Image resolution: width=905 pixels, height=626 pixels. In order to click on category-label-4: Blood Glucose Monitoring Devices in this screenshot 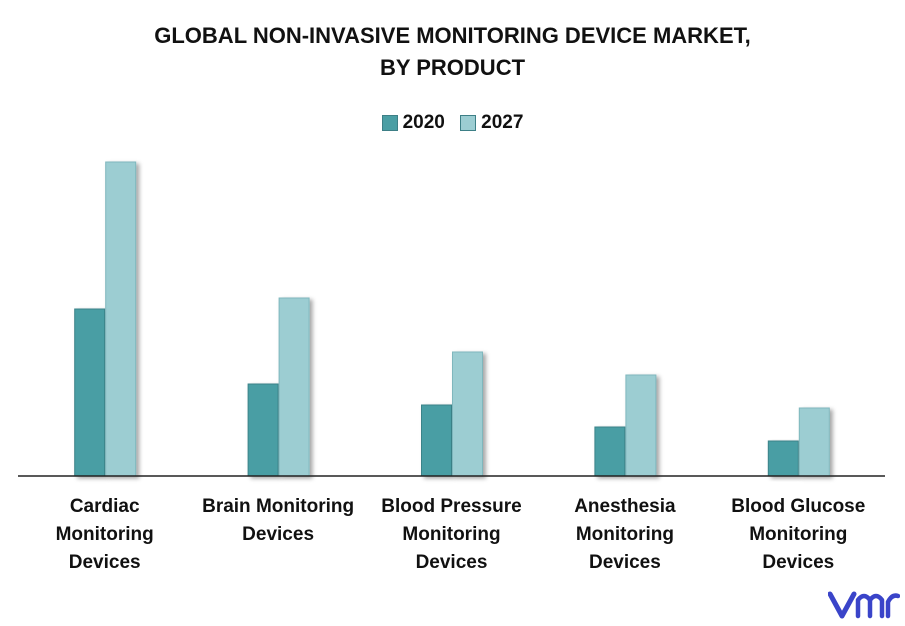, I will do `click(798, 535)`.